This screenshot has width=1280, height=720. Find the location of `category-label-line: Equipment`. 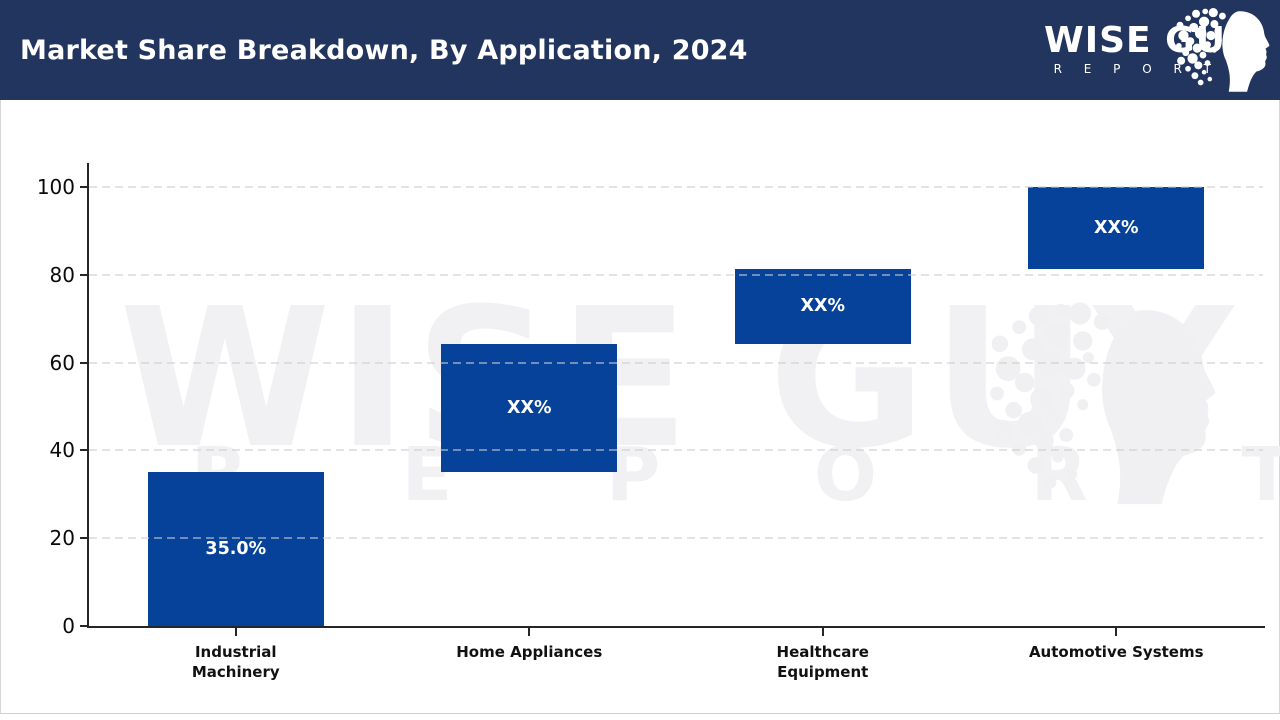

category-label-line: Equipment is located at coordinates (823, 672).